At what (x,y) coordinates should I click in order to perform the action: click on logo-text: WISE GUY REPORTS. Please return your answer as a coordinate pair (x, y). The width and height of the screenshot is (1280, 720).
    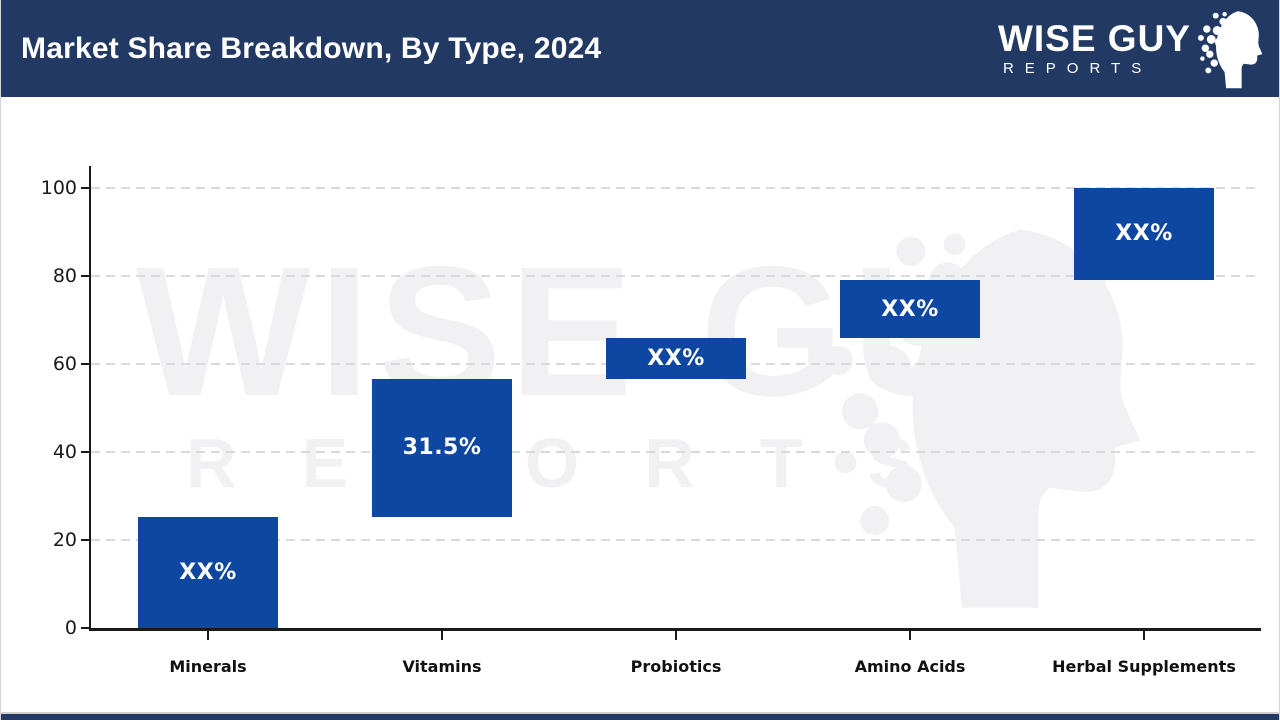
    Looking at the image, I should click on (1094, 48).